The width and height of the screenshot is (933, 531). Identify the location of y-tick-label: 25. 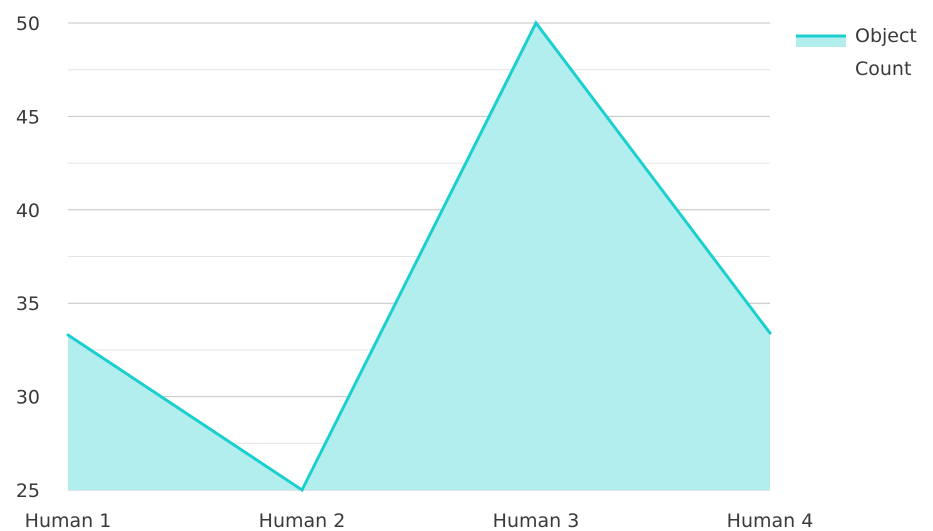
(28, 491).